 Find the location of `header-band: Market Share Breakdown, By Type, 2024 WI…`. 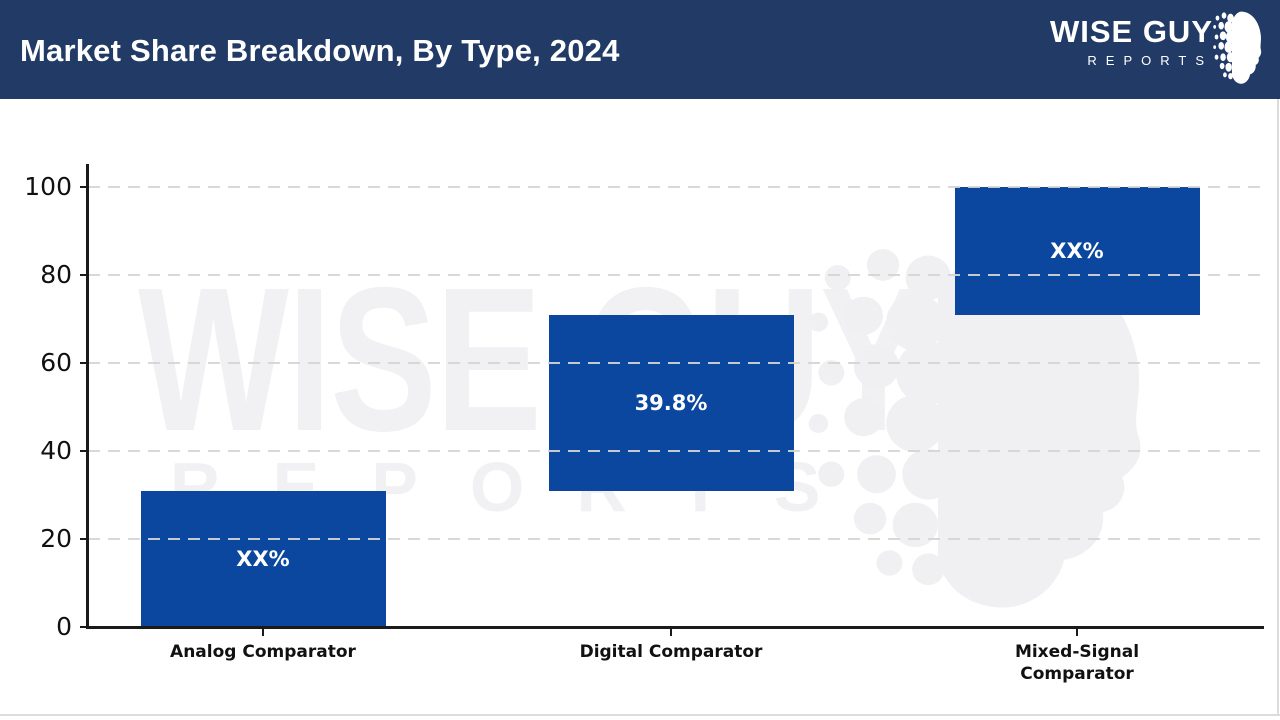

header-band: Market Share Breakdown, By Type, 2024 WI… is located at coordinates (640, 49).